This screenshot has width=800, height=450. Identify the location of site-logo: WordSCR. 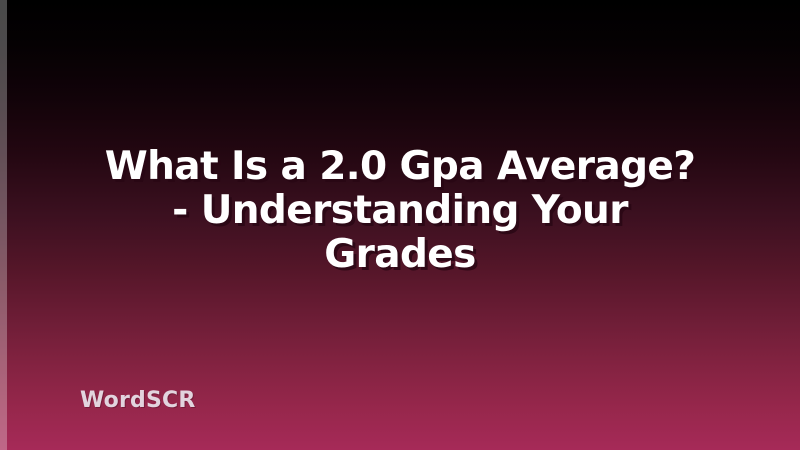
(138, 400).